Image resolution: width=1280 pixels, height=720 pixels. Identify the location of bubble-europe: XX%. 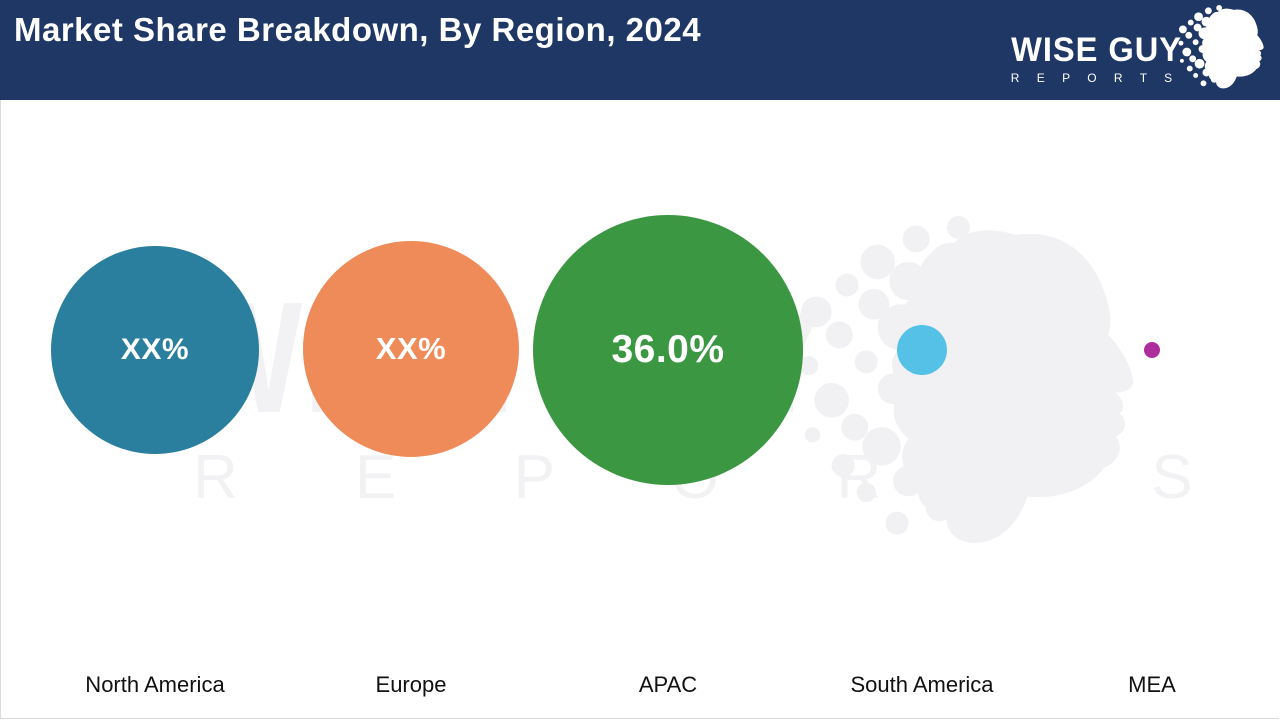
(411, 349).